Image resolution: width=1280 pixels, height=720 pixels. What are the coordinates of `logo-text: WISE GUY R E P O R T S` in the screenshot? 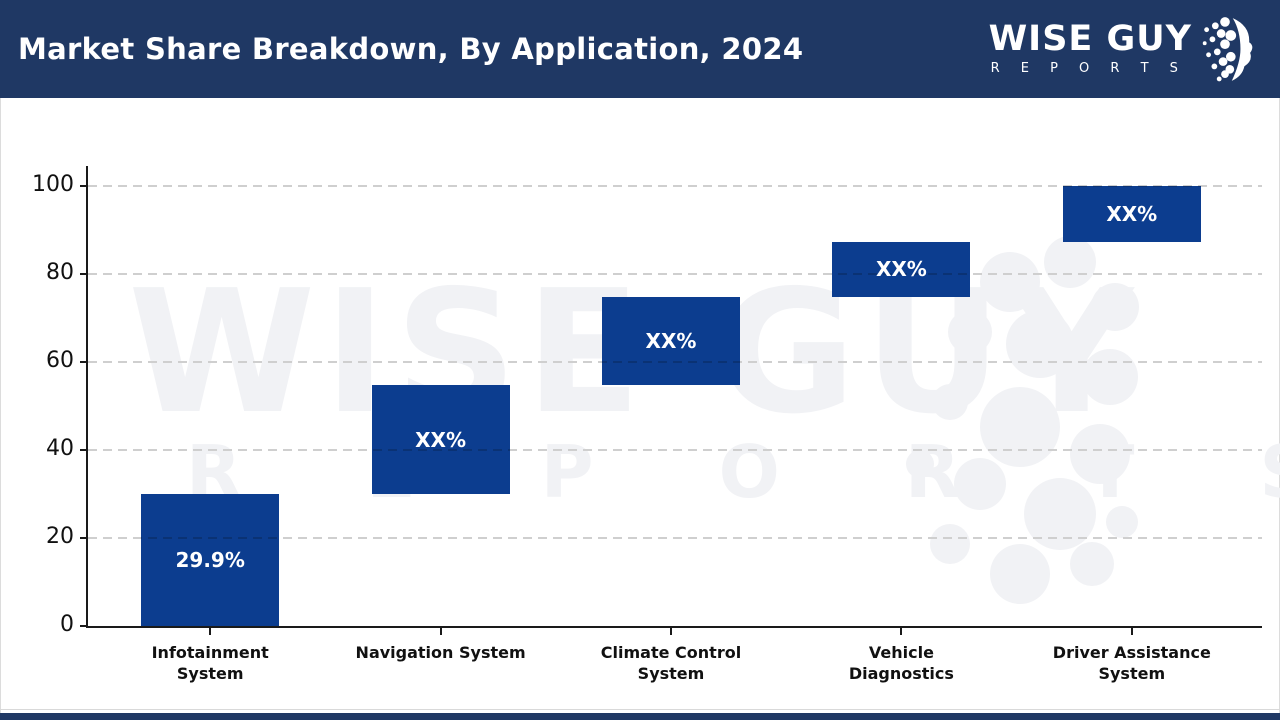 It's located at (1090, 48).